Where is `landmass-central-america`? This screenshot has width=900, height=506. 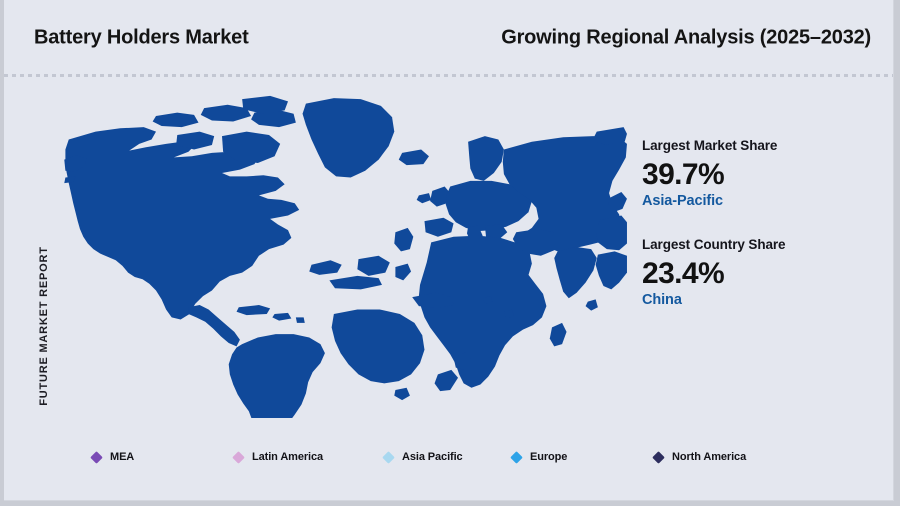
landmass-central-america is located at coordinates (214, 326).